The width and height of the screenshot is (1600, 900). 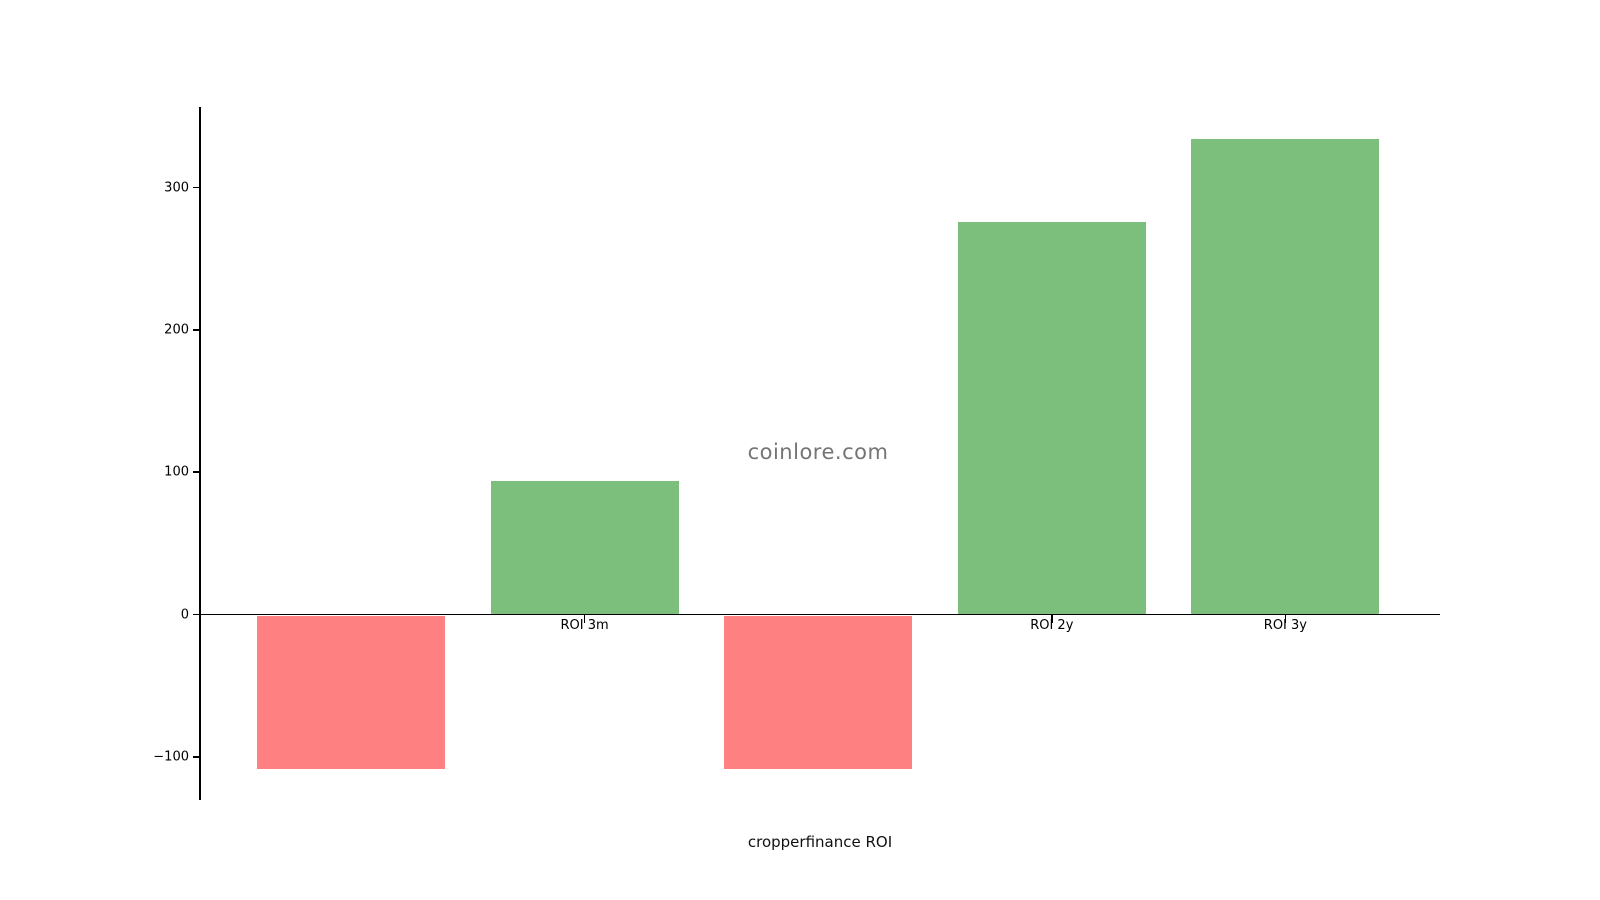 What do you see at coordinates (1285, 625) in the screenshot?
I see `x-axis-tick-label: ROI 3y` at bounding box center [1285, 625].